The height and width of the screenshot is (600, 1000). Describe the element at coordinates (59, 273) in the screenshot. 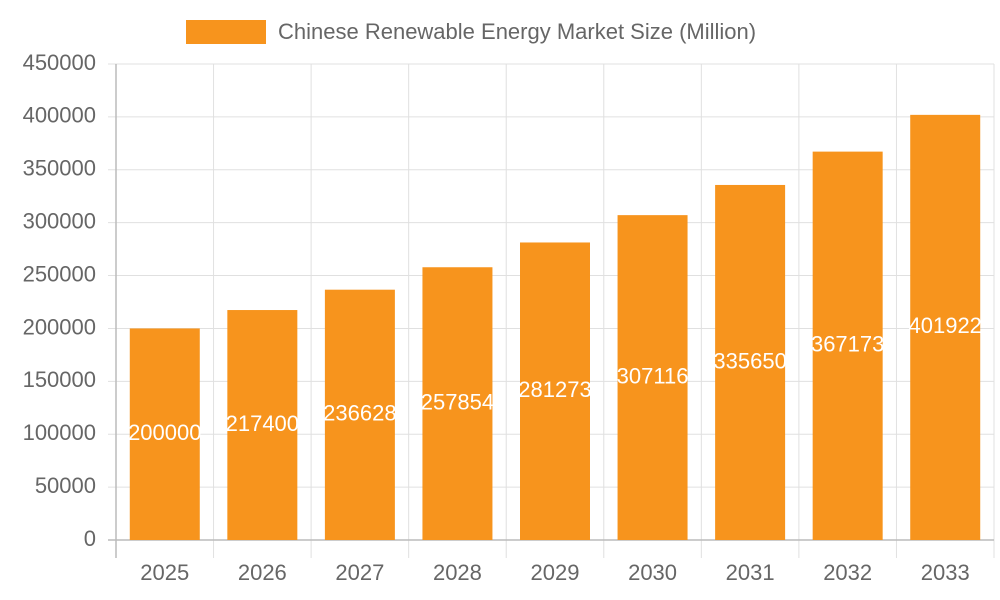

I see `y-tick-label: 250000` at that location.